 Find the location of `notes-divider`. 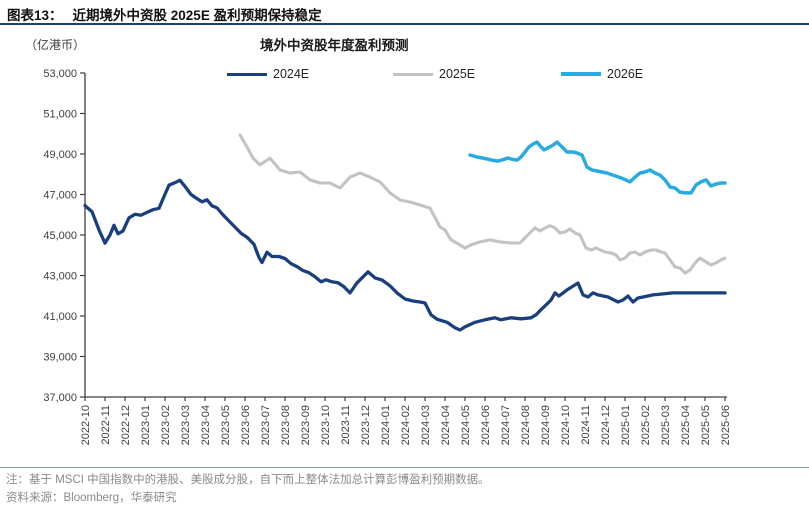

notes-divider is located at coordinates (404, 467).